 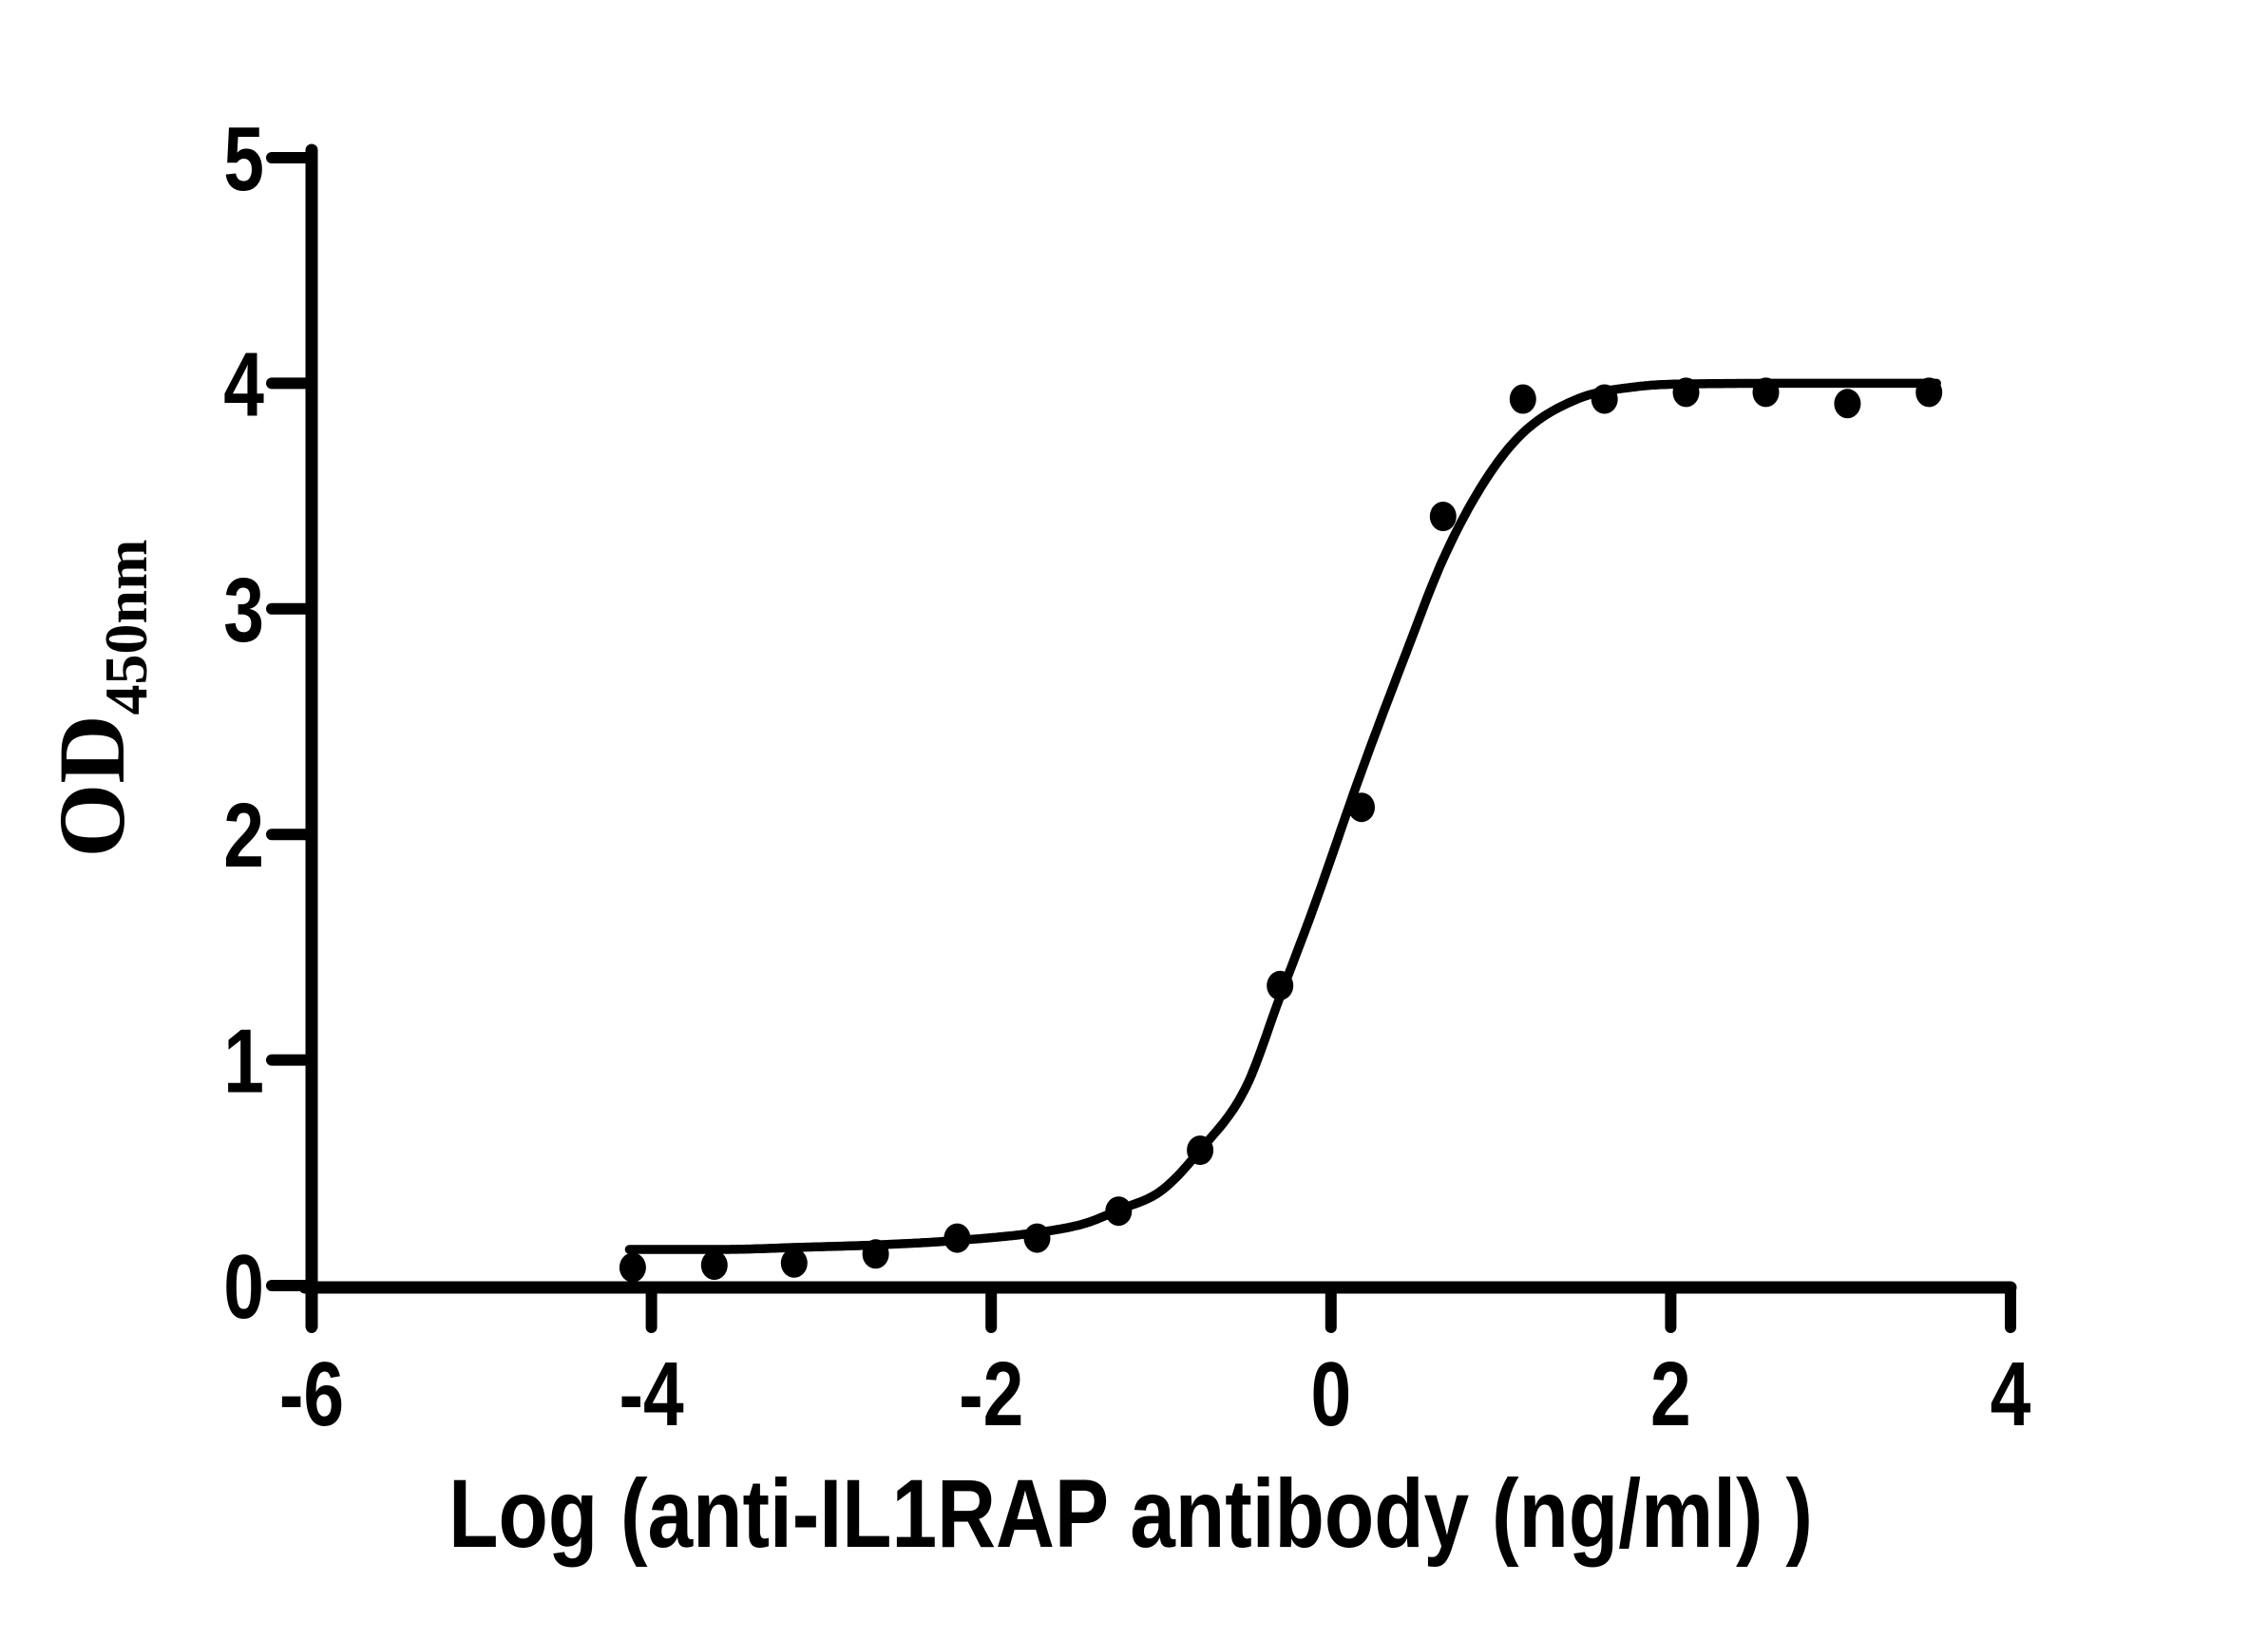 What do you see at coordinates (243, 723) in the screenshot?
I see `y-tick-labels: 0 1 2 3 4 5` at bounding box center [243, 723].